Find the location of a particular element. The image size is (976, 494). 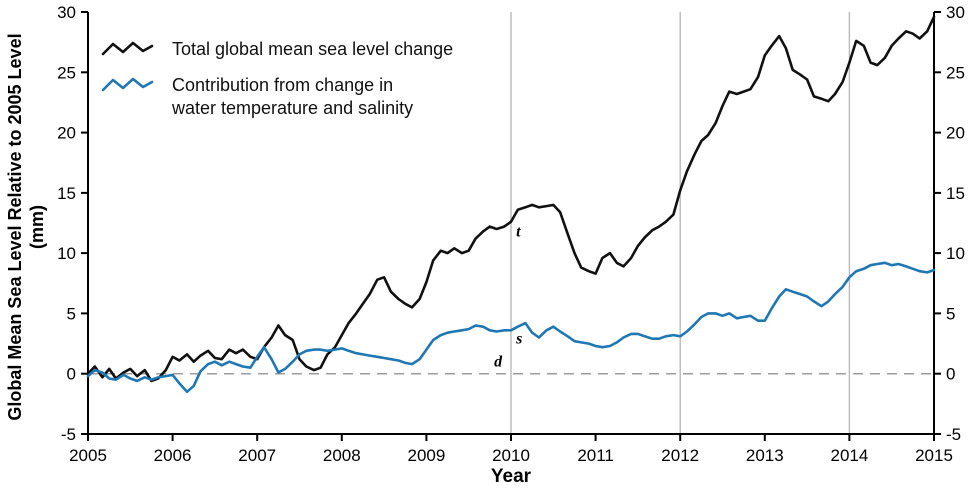

x-tick-label: 2013 is located at coordinates (765, 455).